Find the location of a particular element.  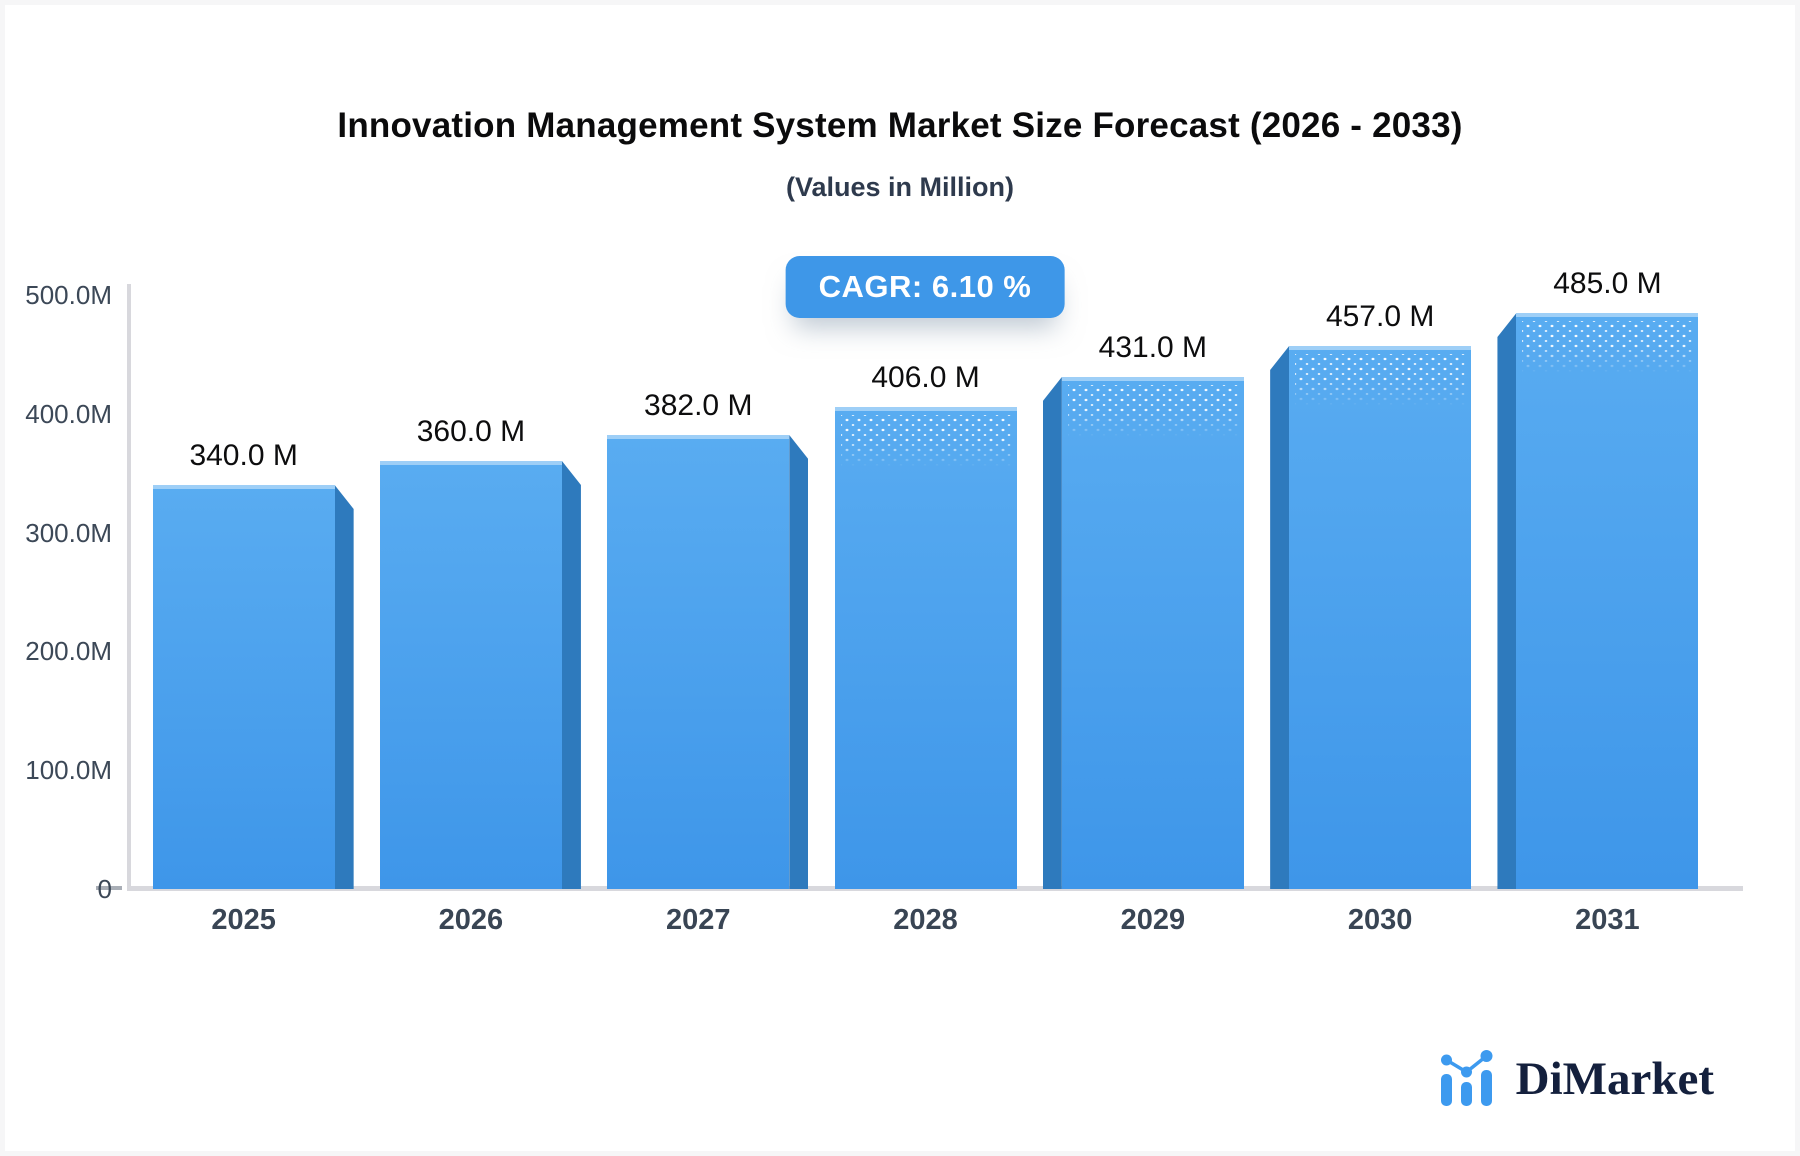

x-axis-label: 2031 is located at coordinates (1607, 920).